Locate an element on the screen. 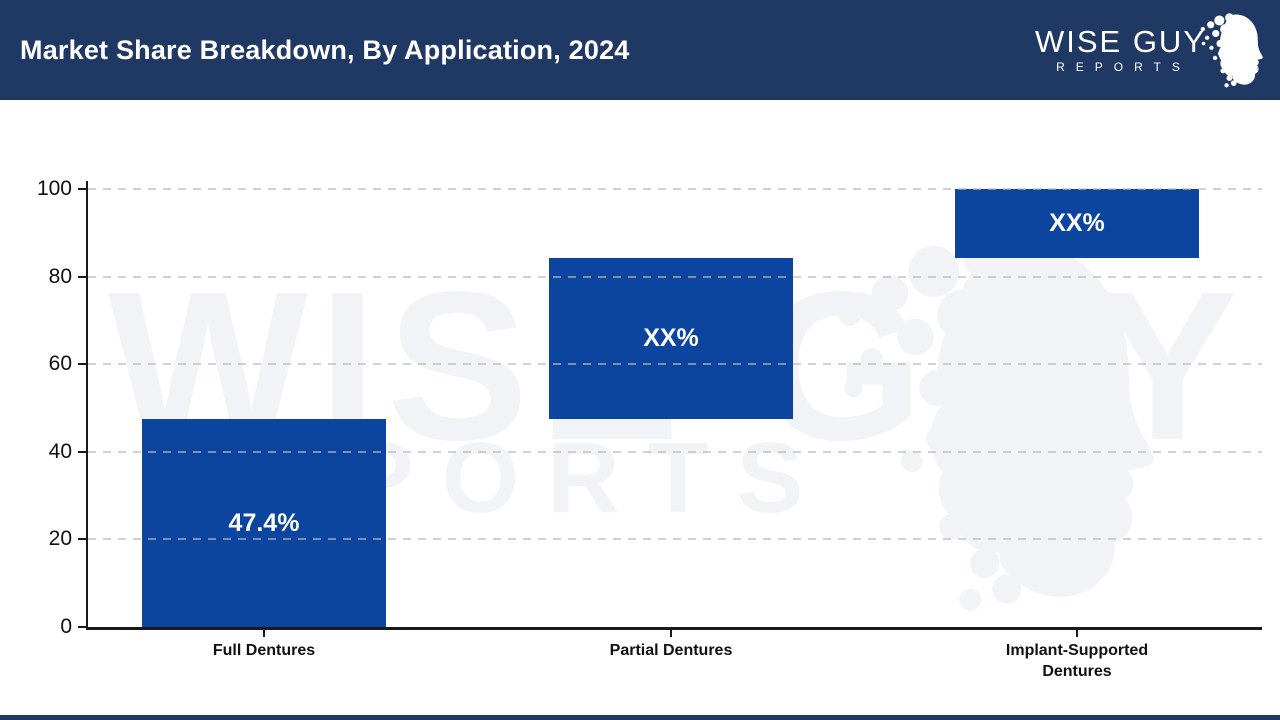  category-label-full-dentures: Full Dentures is located at coordinates (264, 650).